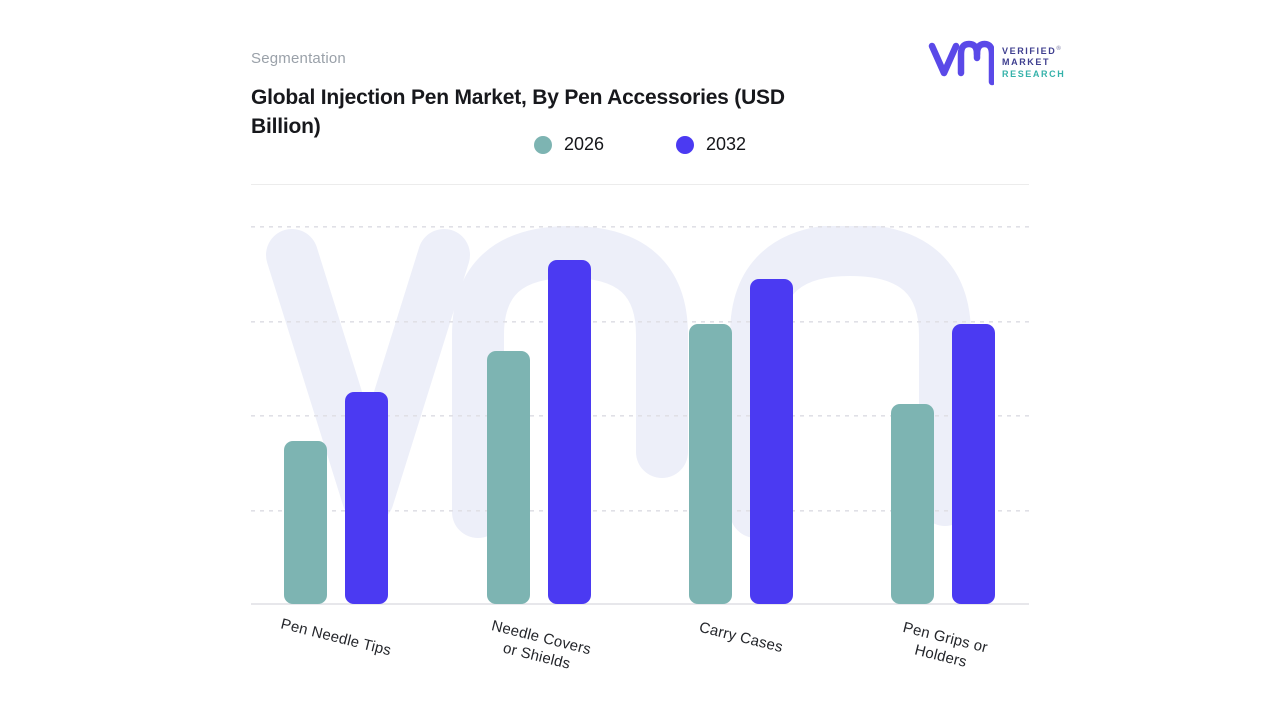 The width and height of the screenshot is (1280, 720). Describe the element at coordinates (771, 441) in the screenshot. I see `bar-2032-carry-cases` at that location.